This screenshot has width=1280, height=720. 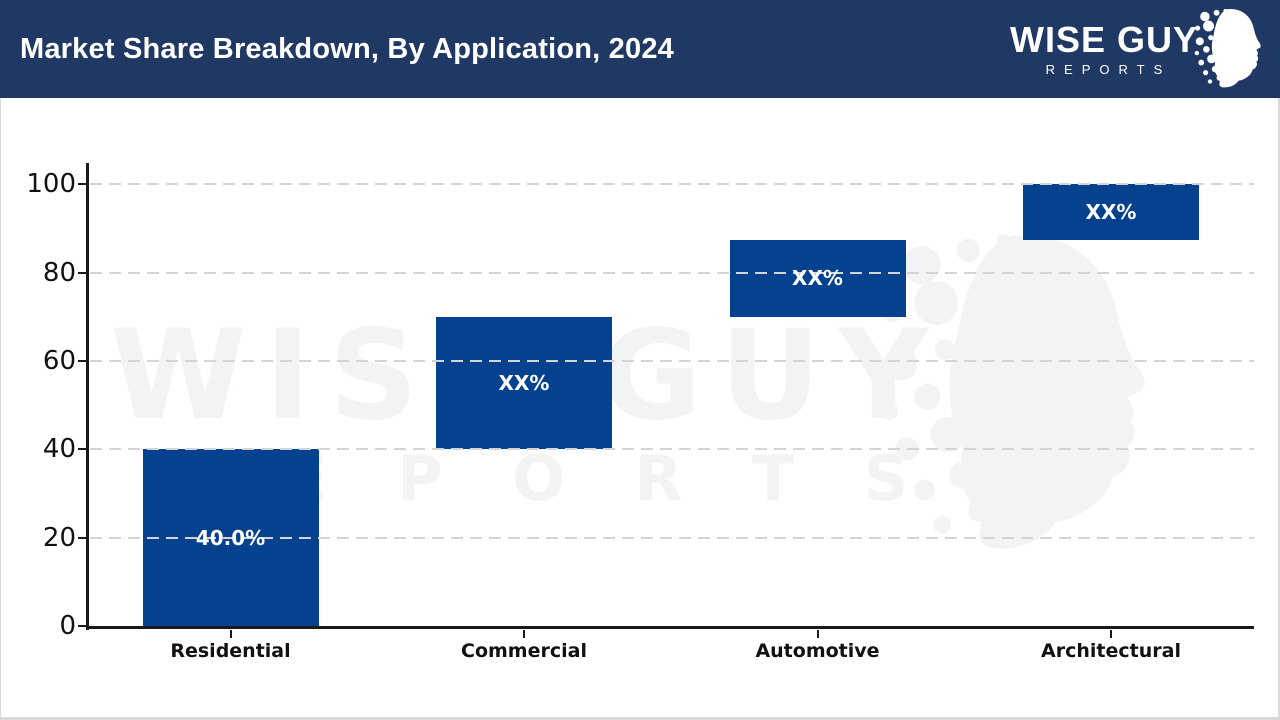 What do you see at coordinates (67, 626) in the screenshot?
I see `y-tick-label-0: 0` at bounding box center [67, 626].